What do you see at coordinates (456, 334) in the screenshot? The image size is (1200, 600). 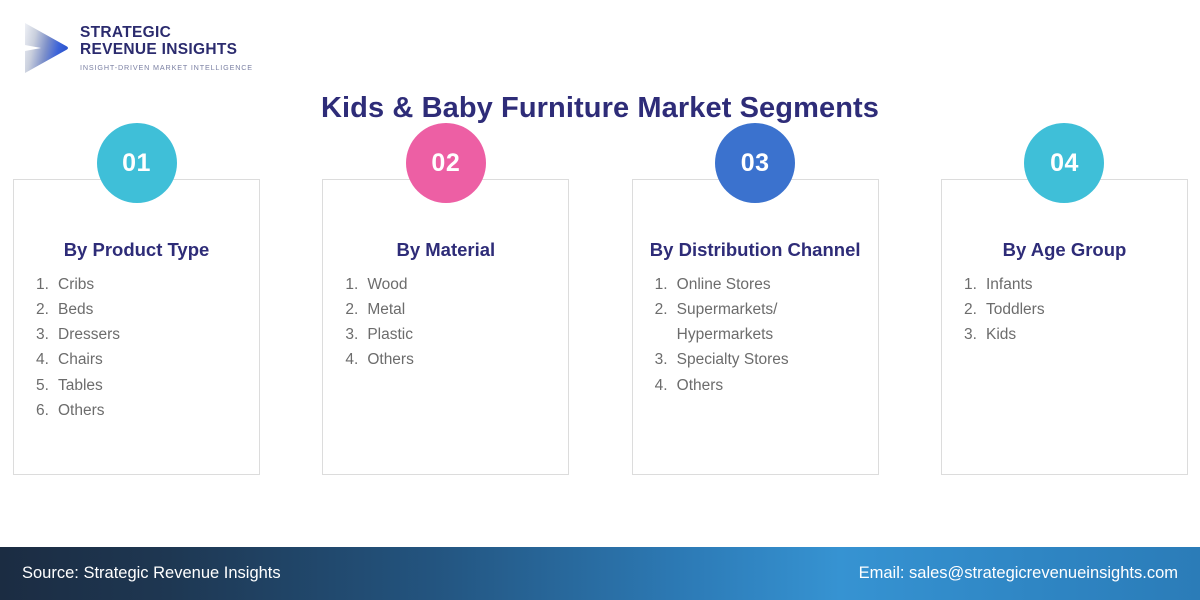 I see `list-item: 3. Plastic` at bounding box center [456, 334].